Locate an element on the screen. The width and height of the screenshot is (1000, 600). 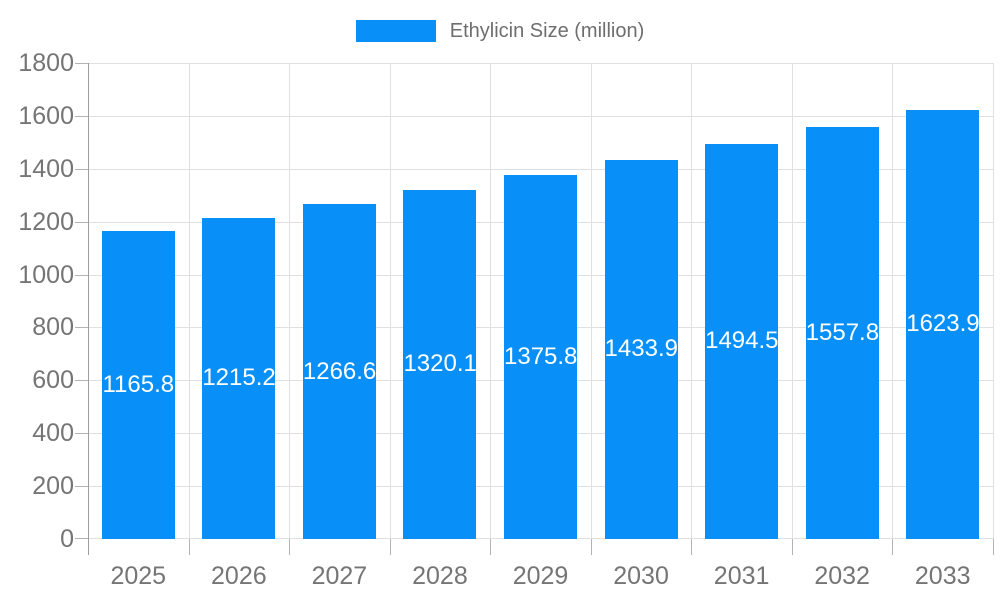
bar-value-label: 1320.1 is located at coordinates (440, 364).